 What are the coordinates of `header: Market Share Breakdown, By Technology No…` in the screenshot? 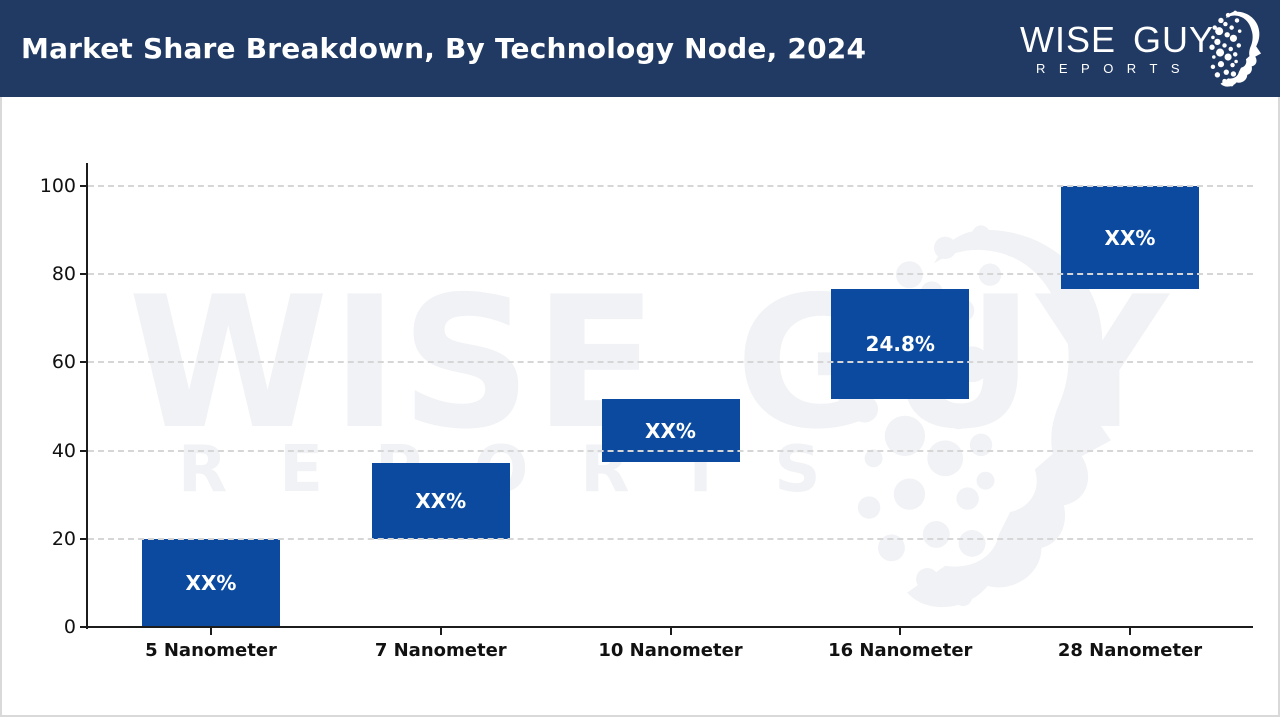 It's located at (640, 48).